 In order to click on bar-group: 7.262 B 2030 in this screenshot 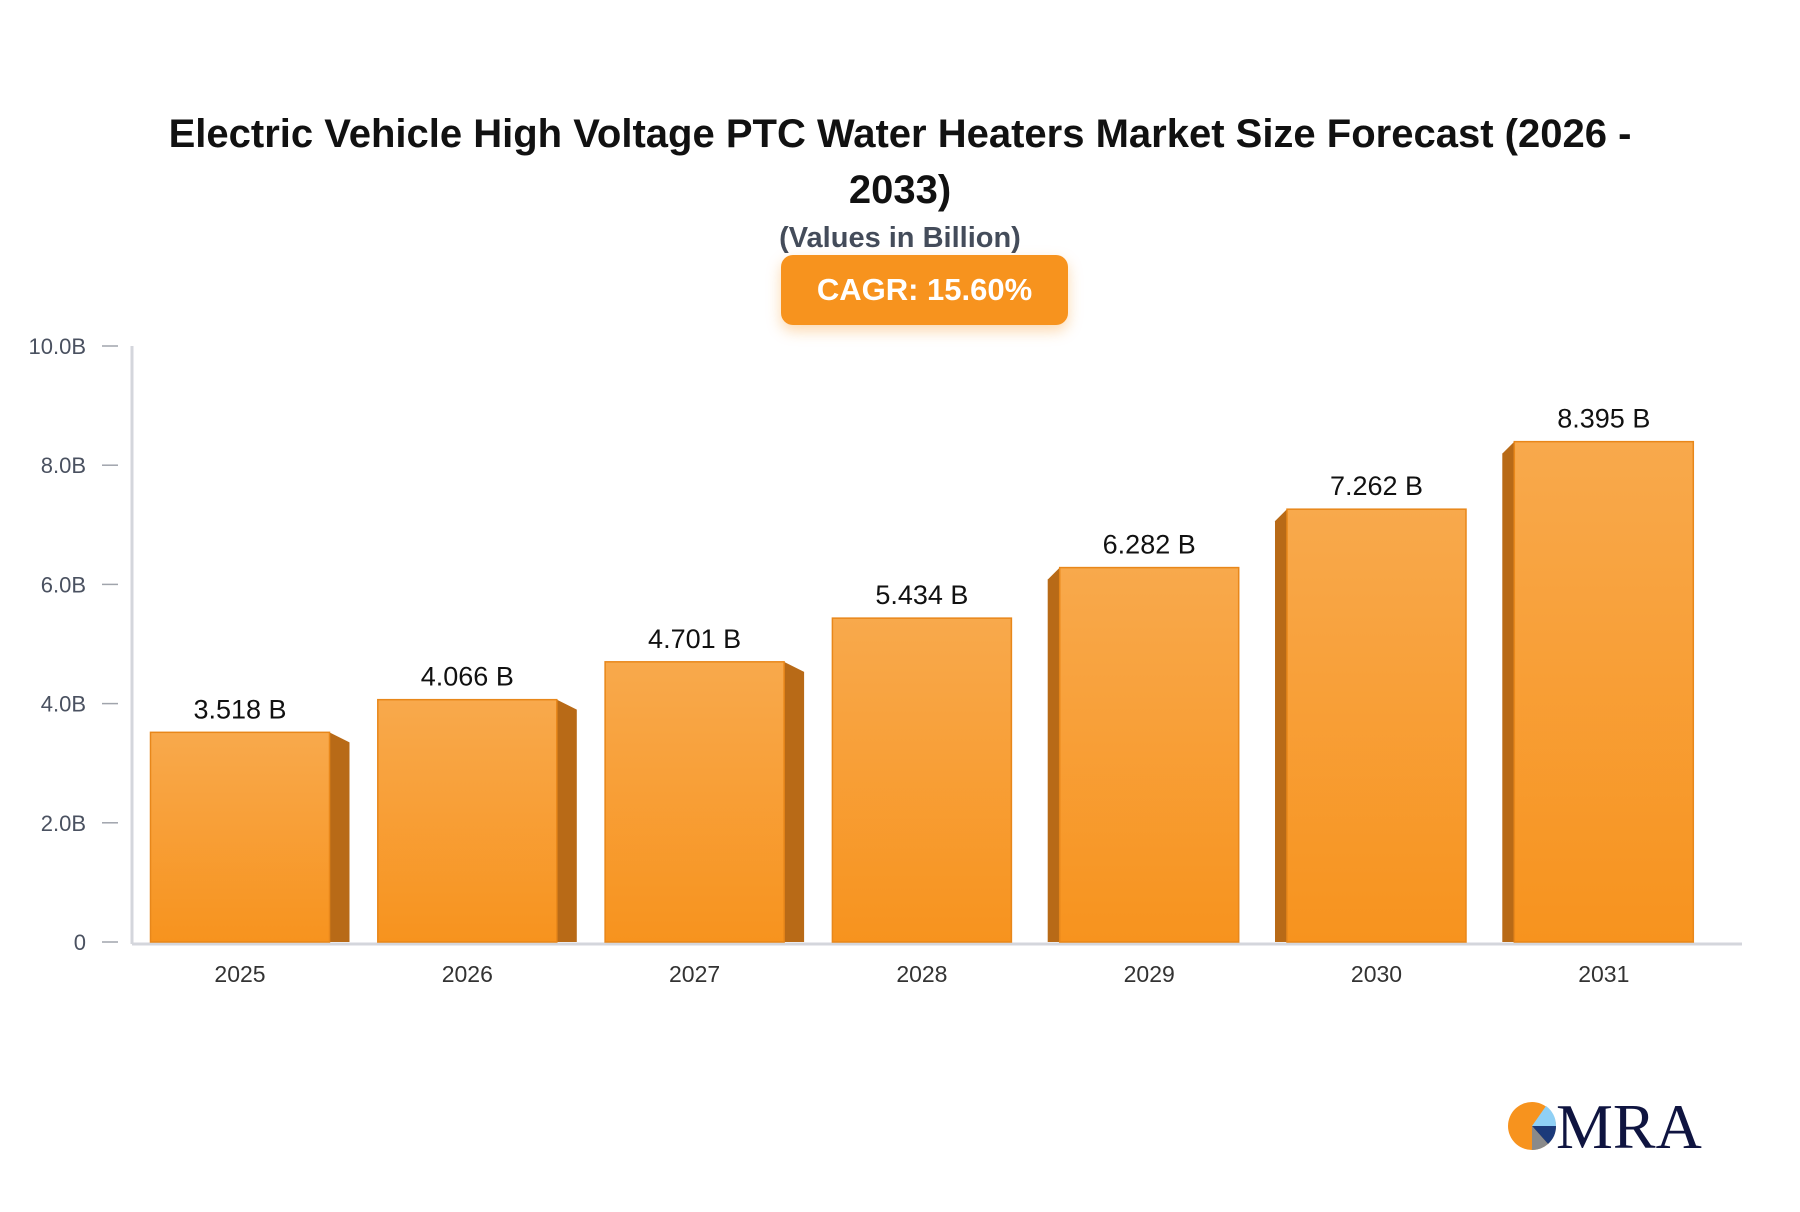, I will do `click(1371, 729)`.